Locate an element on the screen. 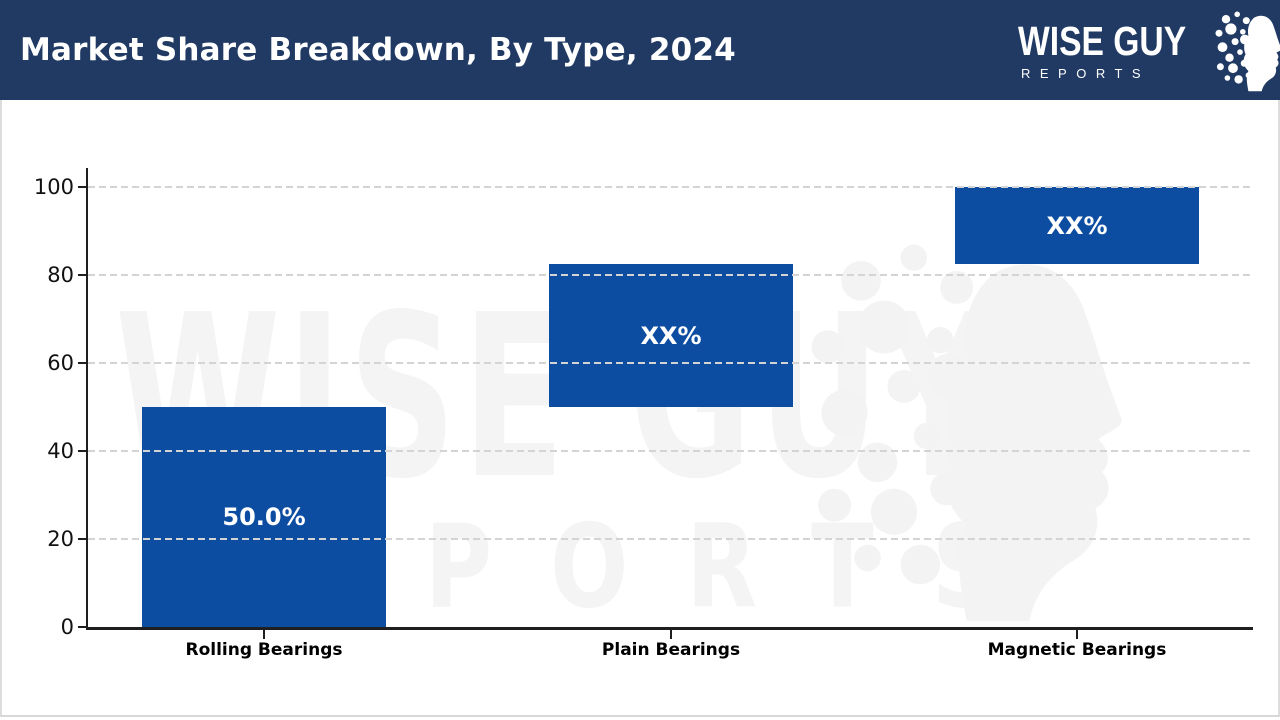  logo-wordmark: WISE GUY REPORTS is located at coordinates (1120, 49).